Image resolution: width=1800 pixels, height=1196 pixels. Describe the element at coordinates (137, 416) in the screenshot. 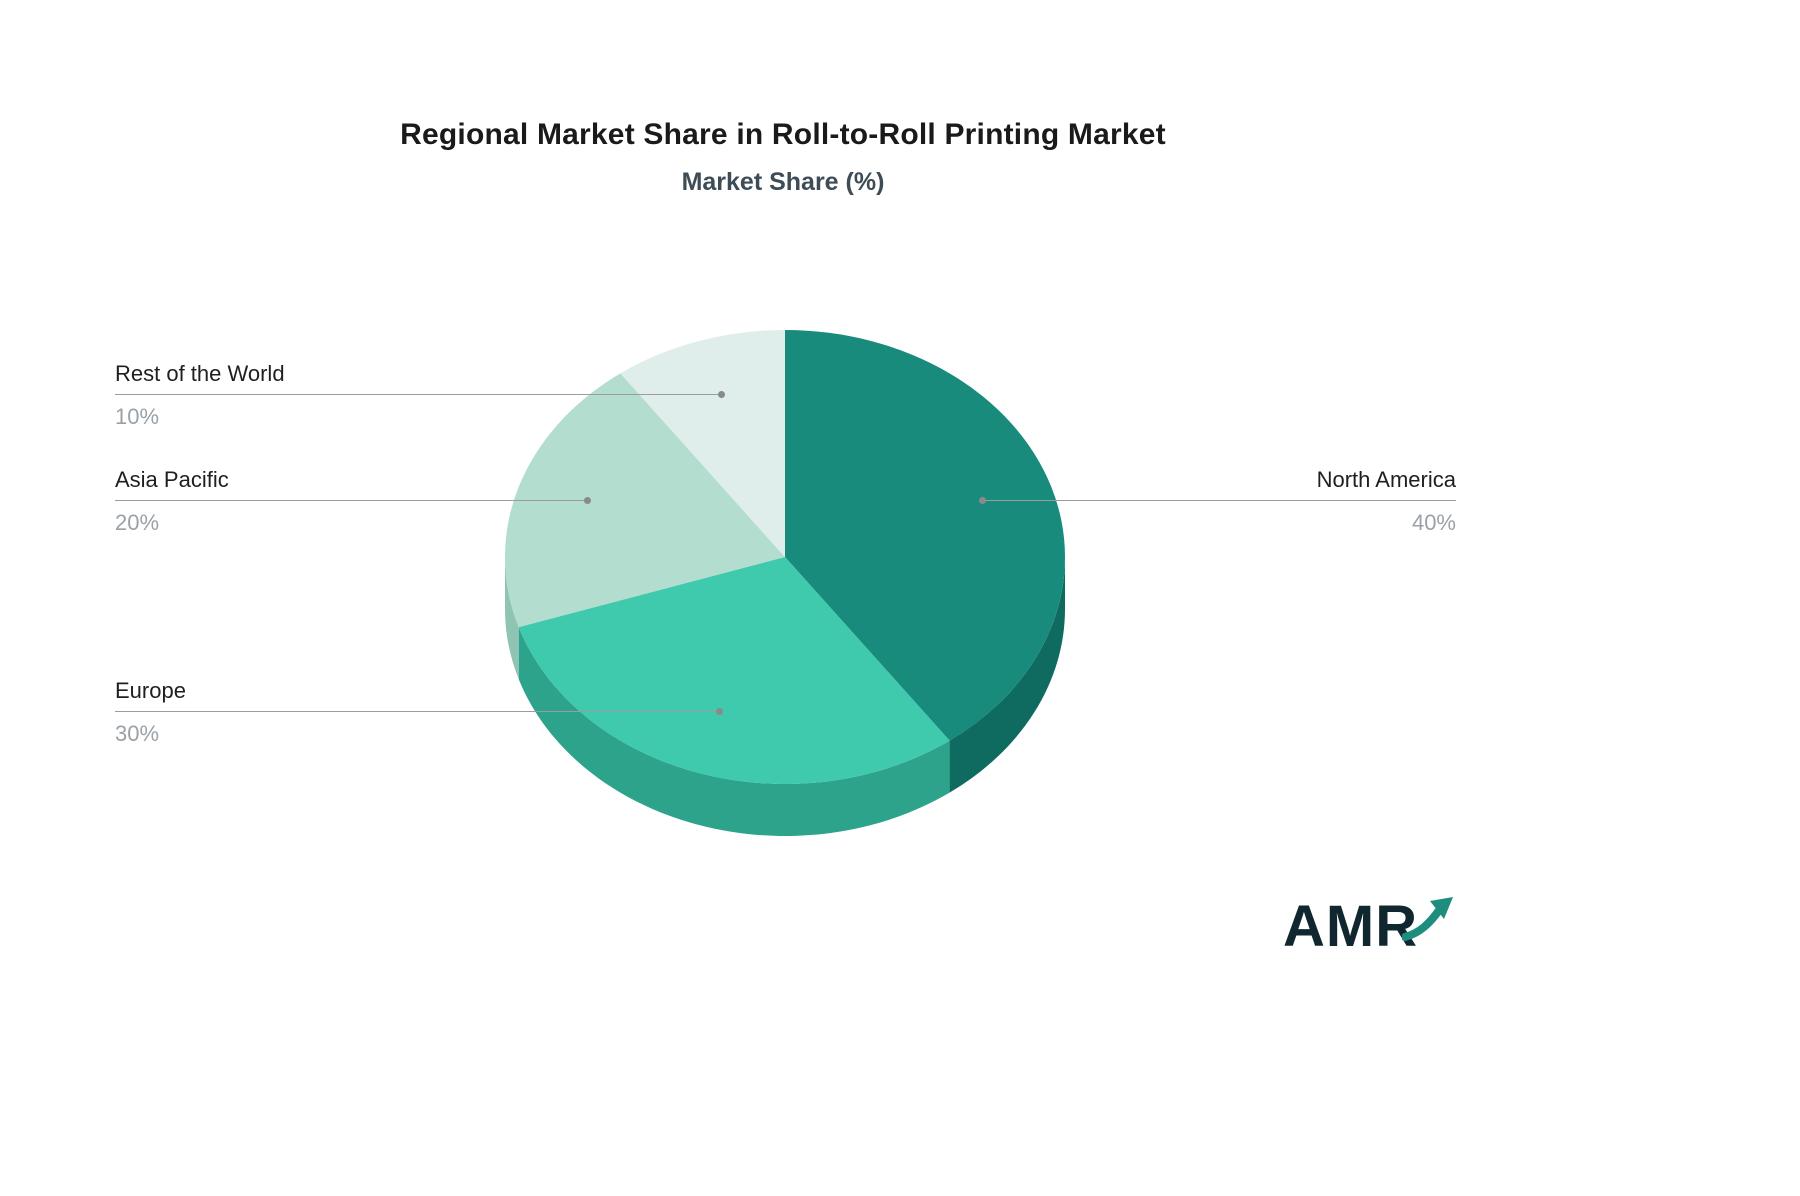

I see `slice-value: 10%` at that location.